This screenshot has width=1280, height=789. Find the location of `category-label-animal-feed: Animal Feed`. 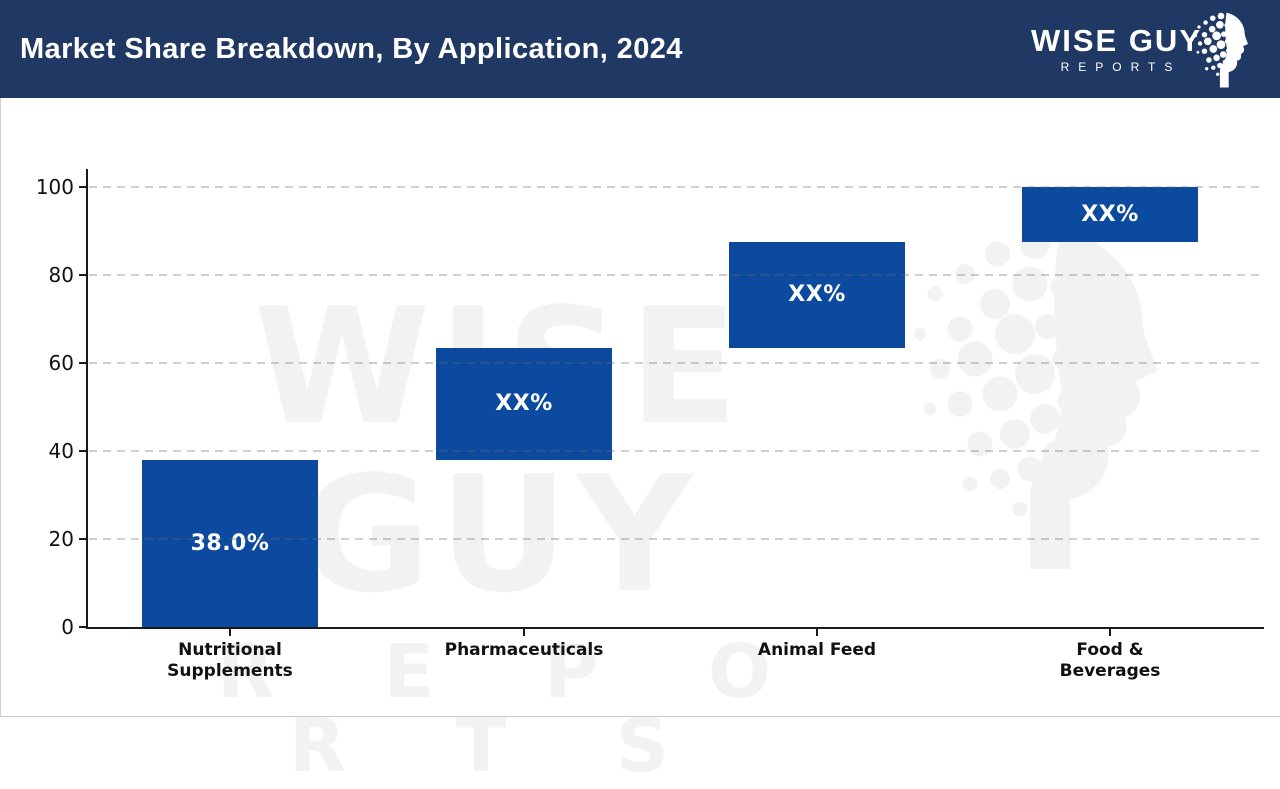

category-label-animal-feed: Animal Feed is located at coordinates (817, 650).